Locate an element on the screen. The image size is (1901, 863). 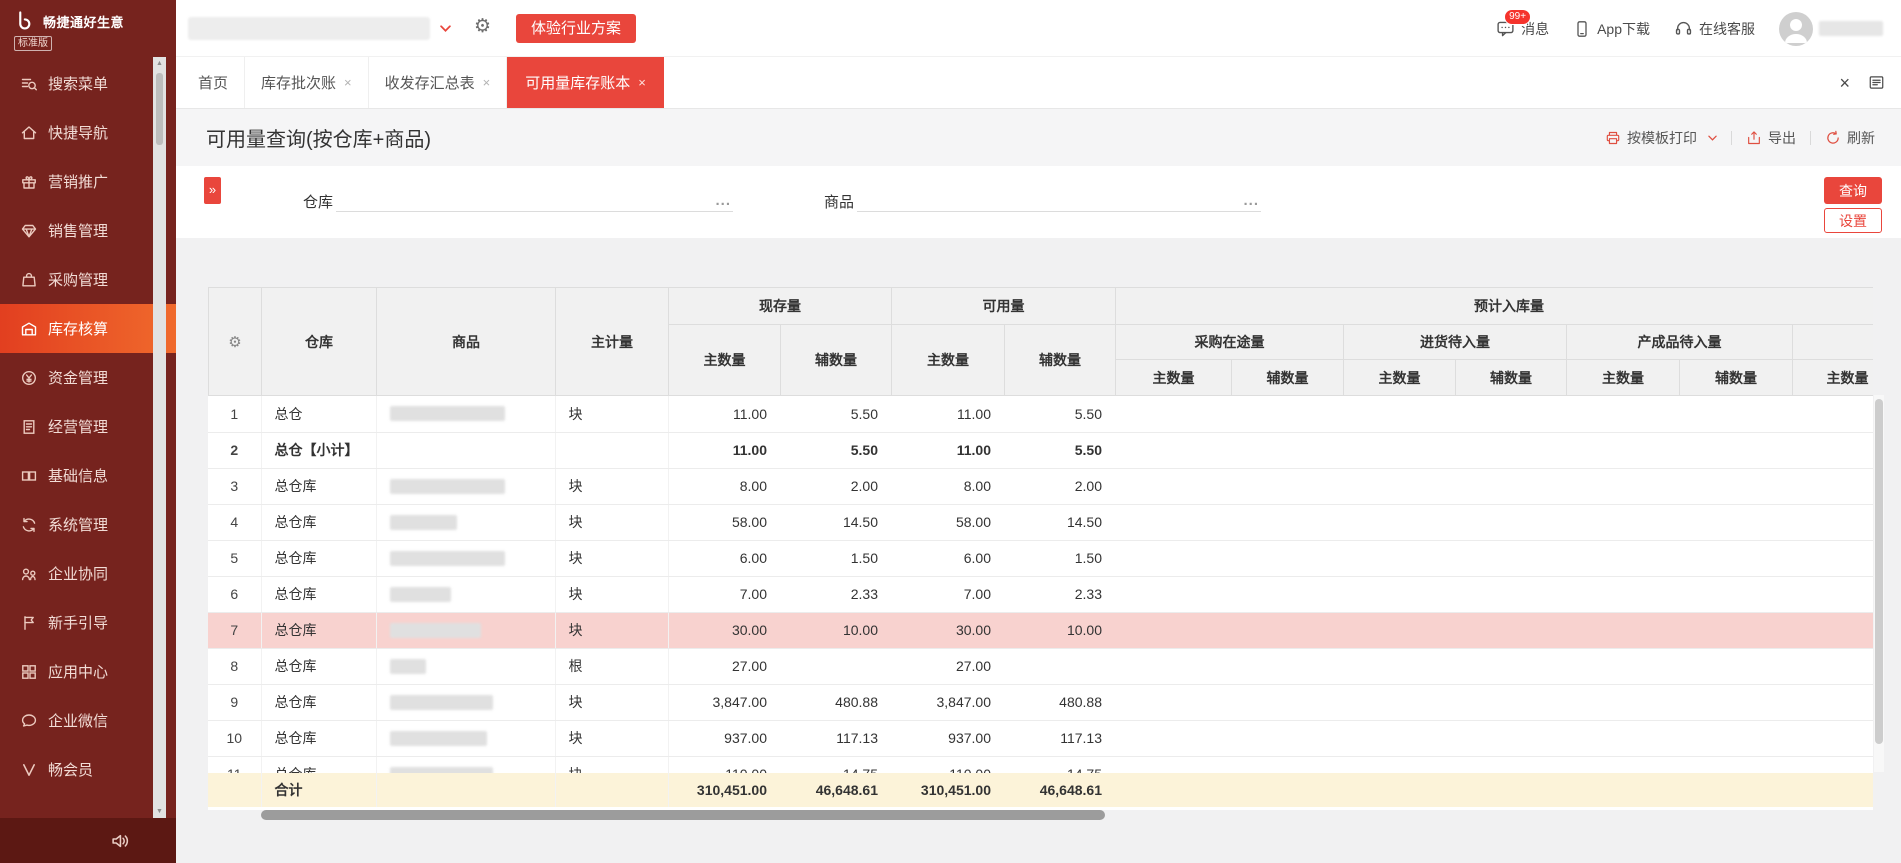
sidebar: 畅捷通好生意 标准版 搜索菜单 快捷导航 营销推广 销售管理 采购管理 库存核算 is located at coordinates (88, 431).